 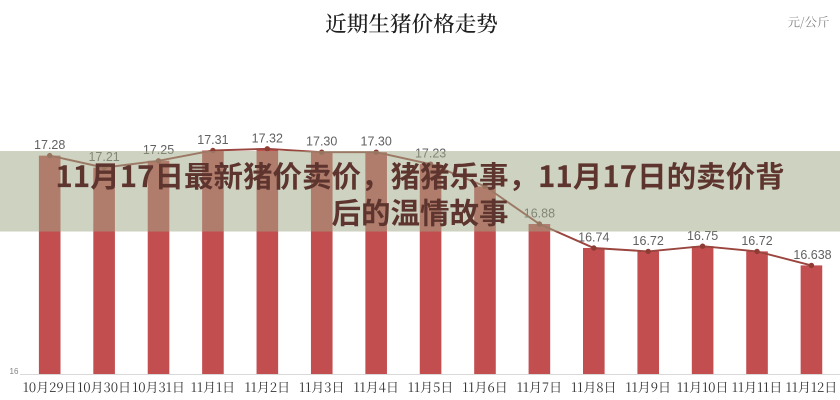 What do you see at coordinates (812, 255) in the screenshot?
I see `svg-text: 16.638` at bounding box center [812, 255].